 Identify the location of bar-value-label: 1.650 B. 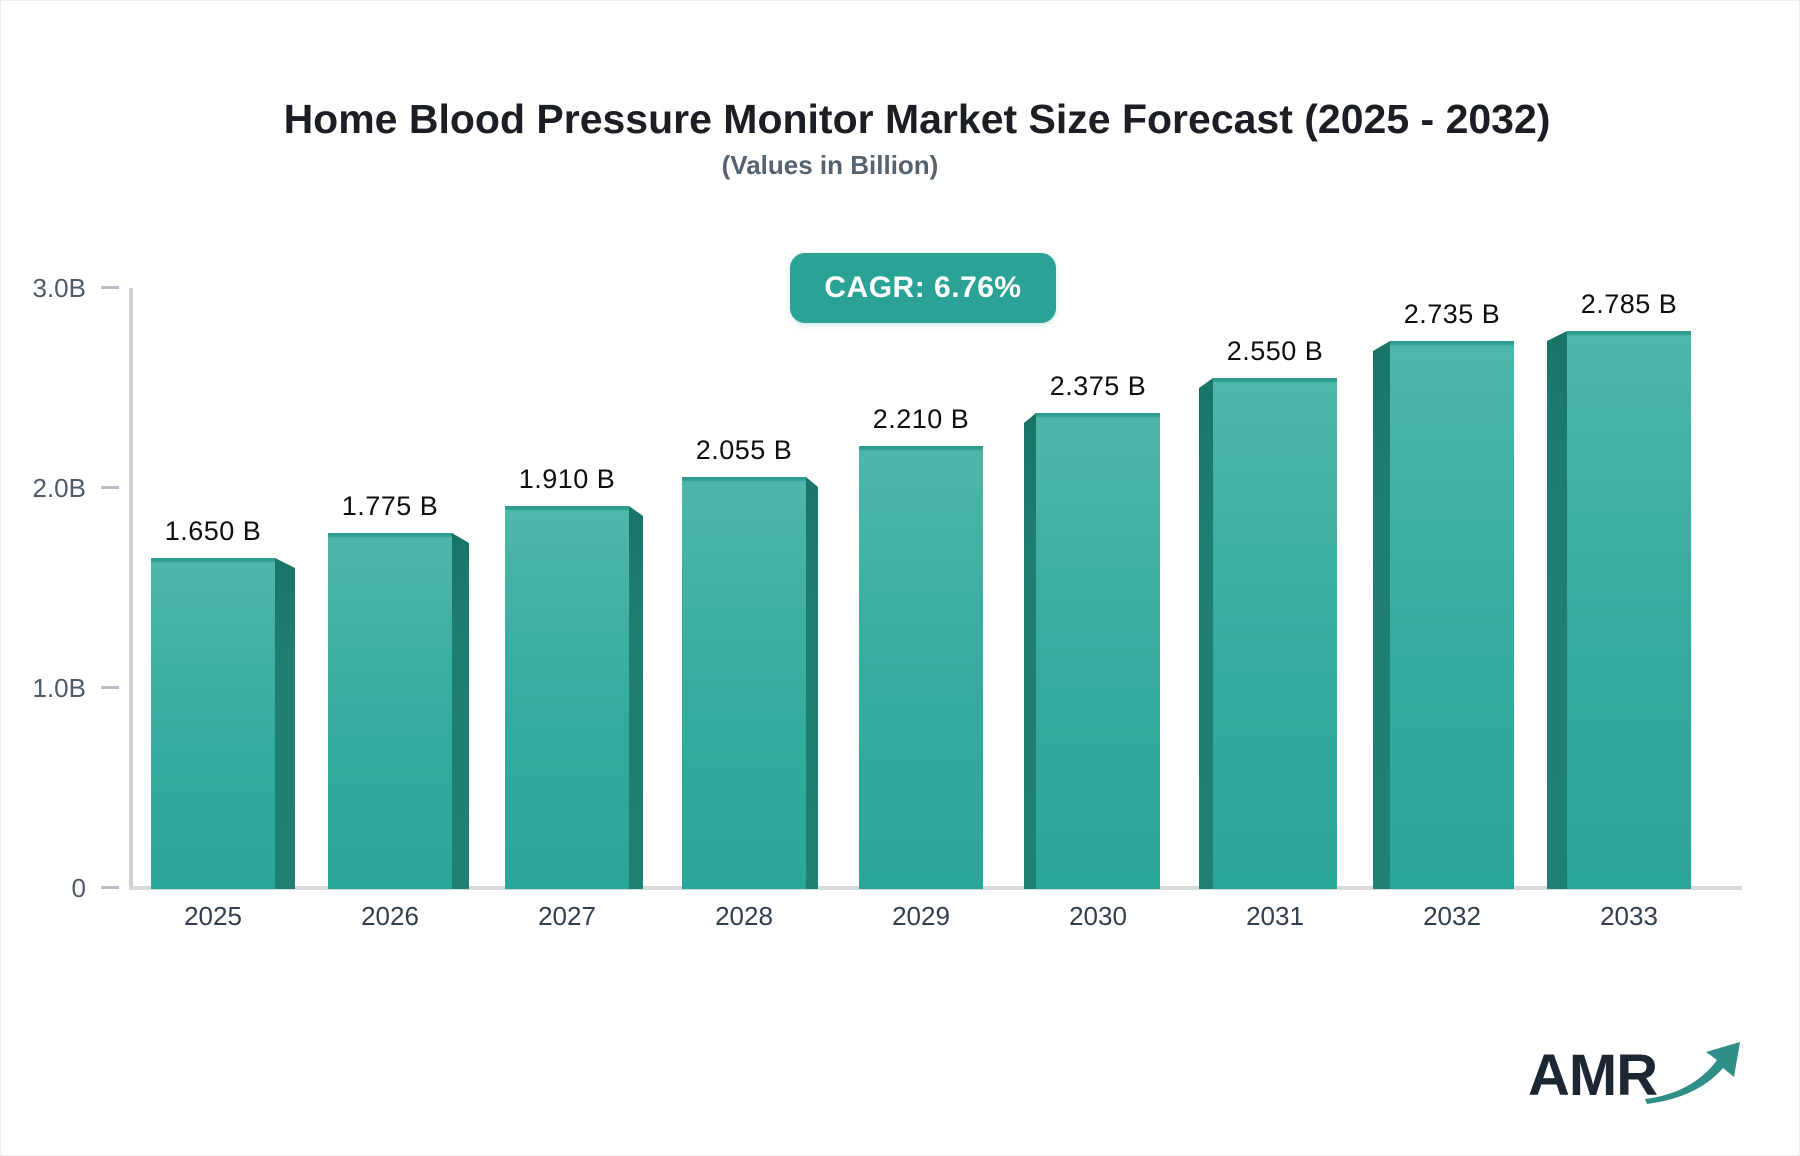
(213, 531).